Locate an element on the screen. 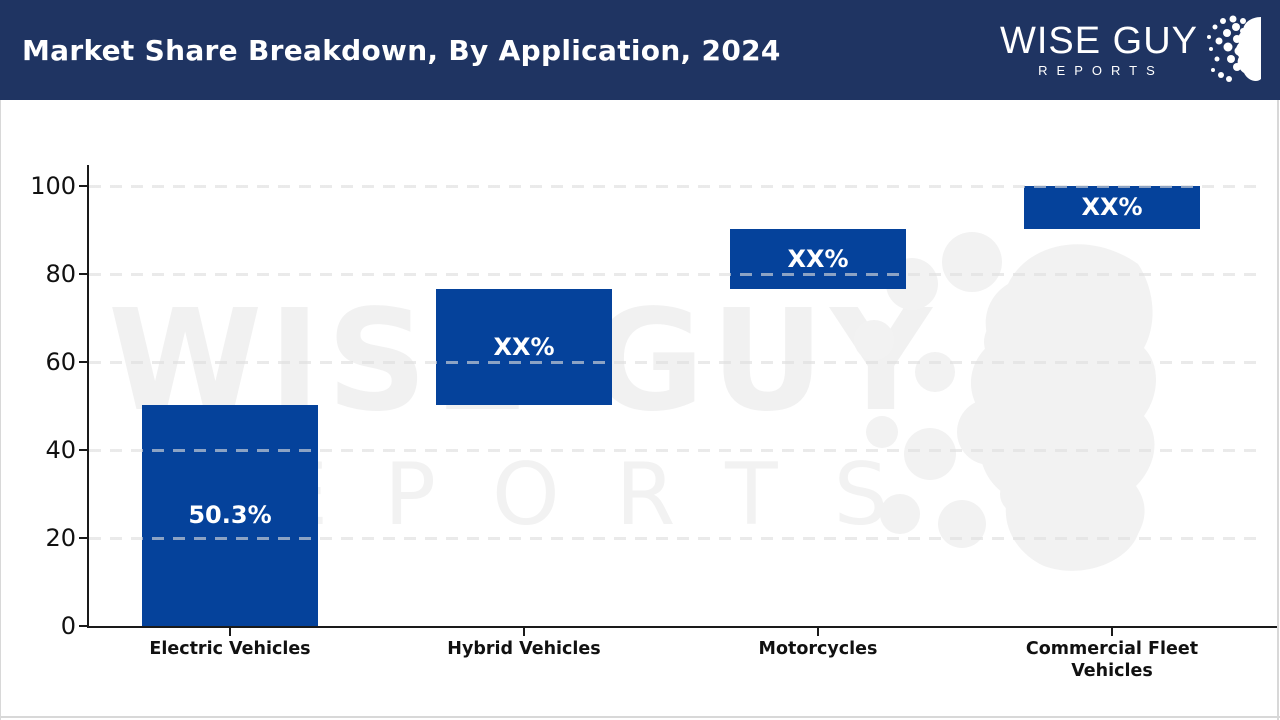  y-tick-label-60: 60 is located at coordinates (60, 362).